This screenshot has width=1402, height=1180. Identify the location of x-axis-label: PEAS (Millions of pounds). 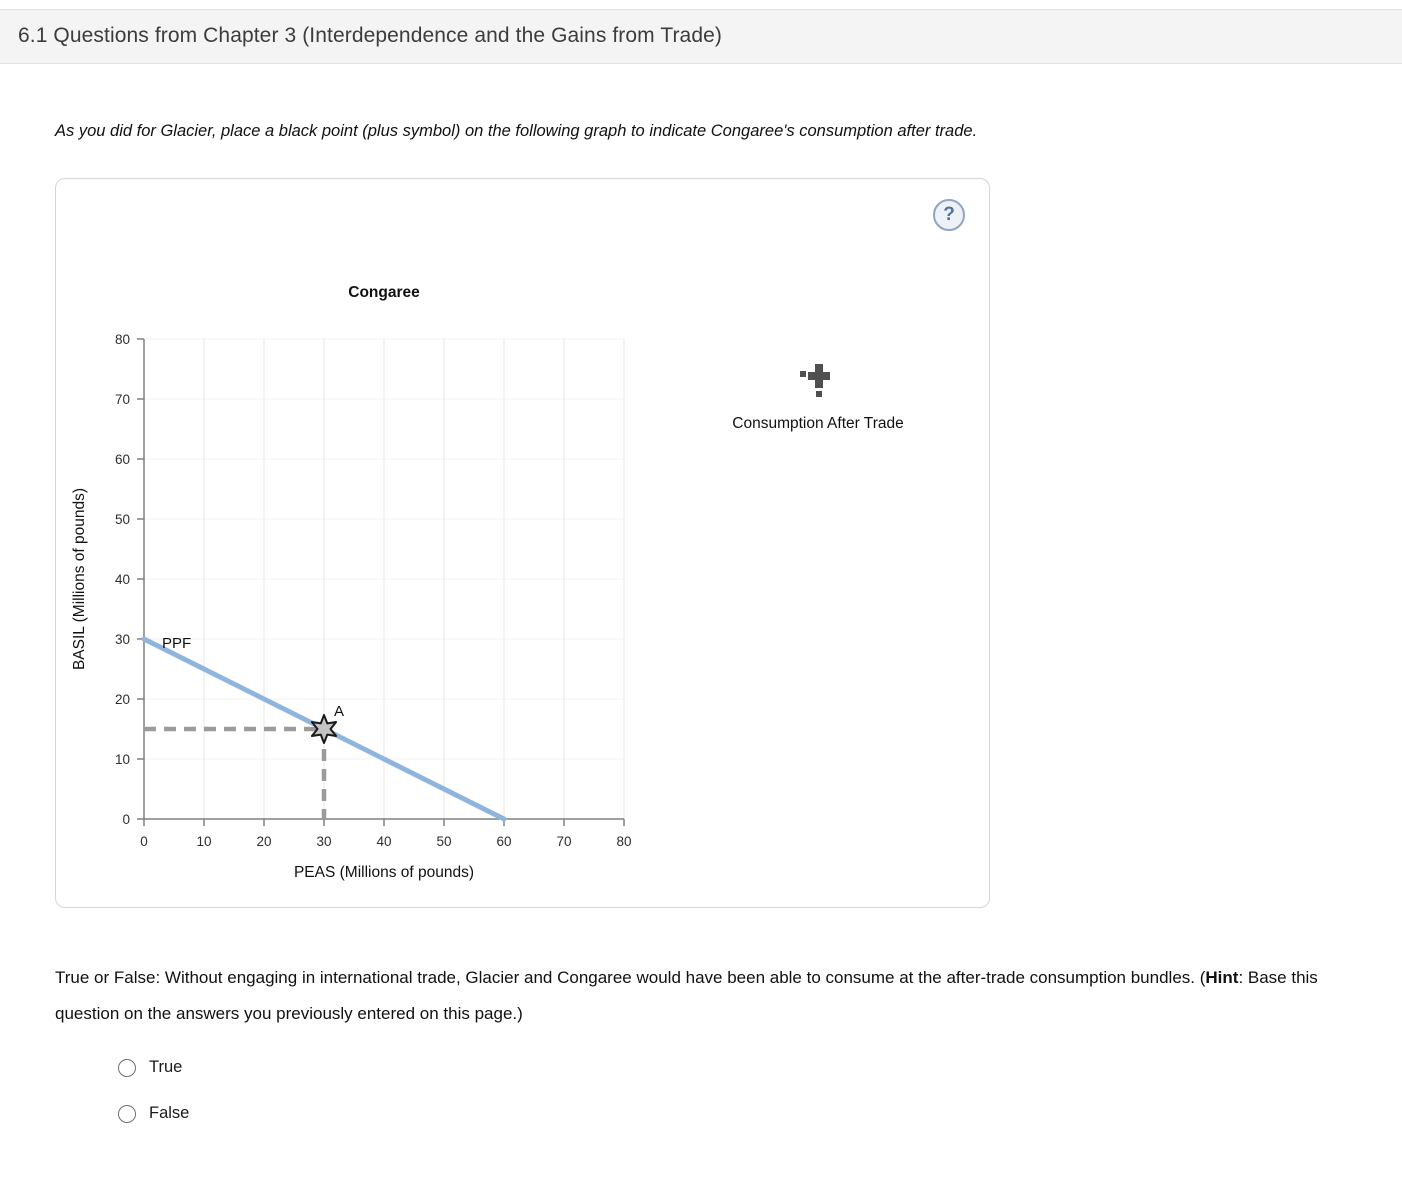
(384, 872).